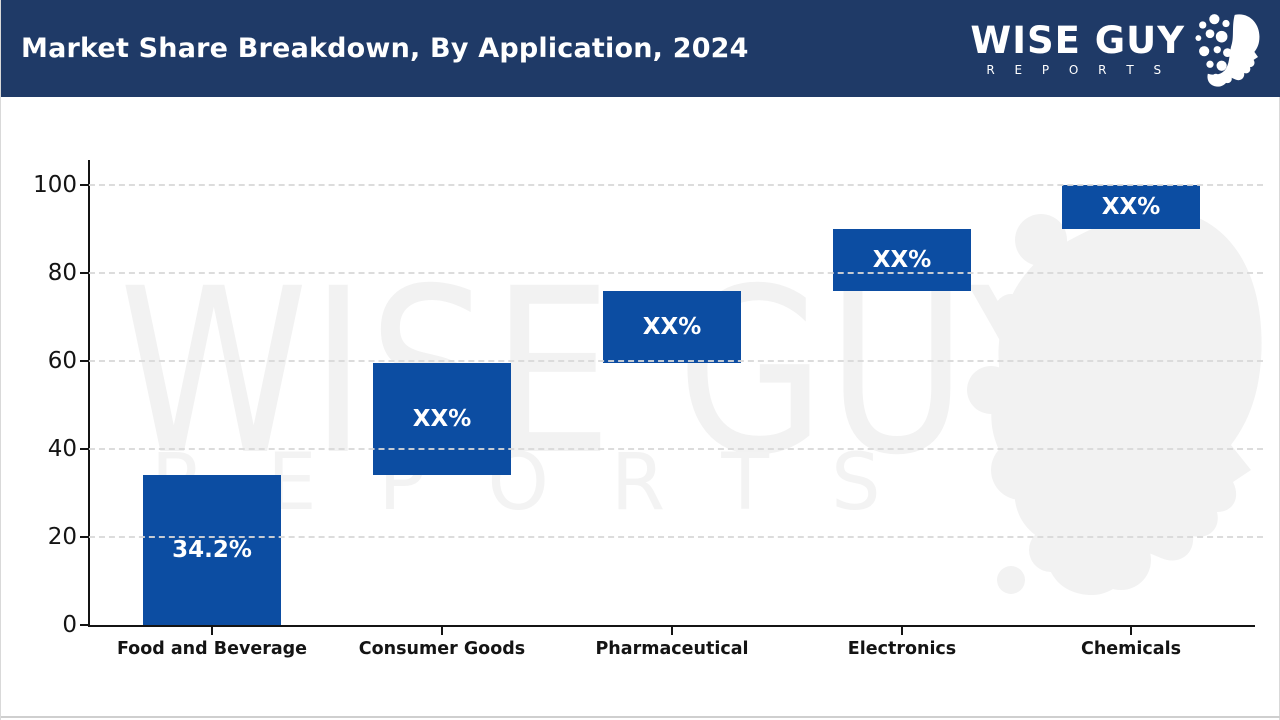 The height and width of the screenshot is (720, 1280). I want to click on y-tick-label: 80, so click(62, 273).